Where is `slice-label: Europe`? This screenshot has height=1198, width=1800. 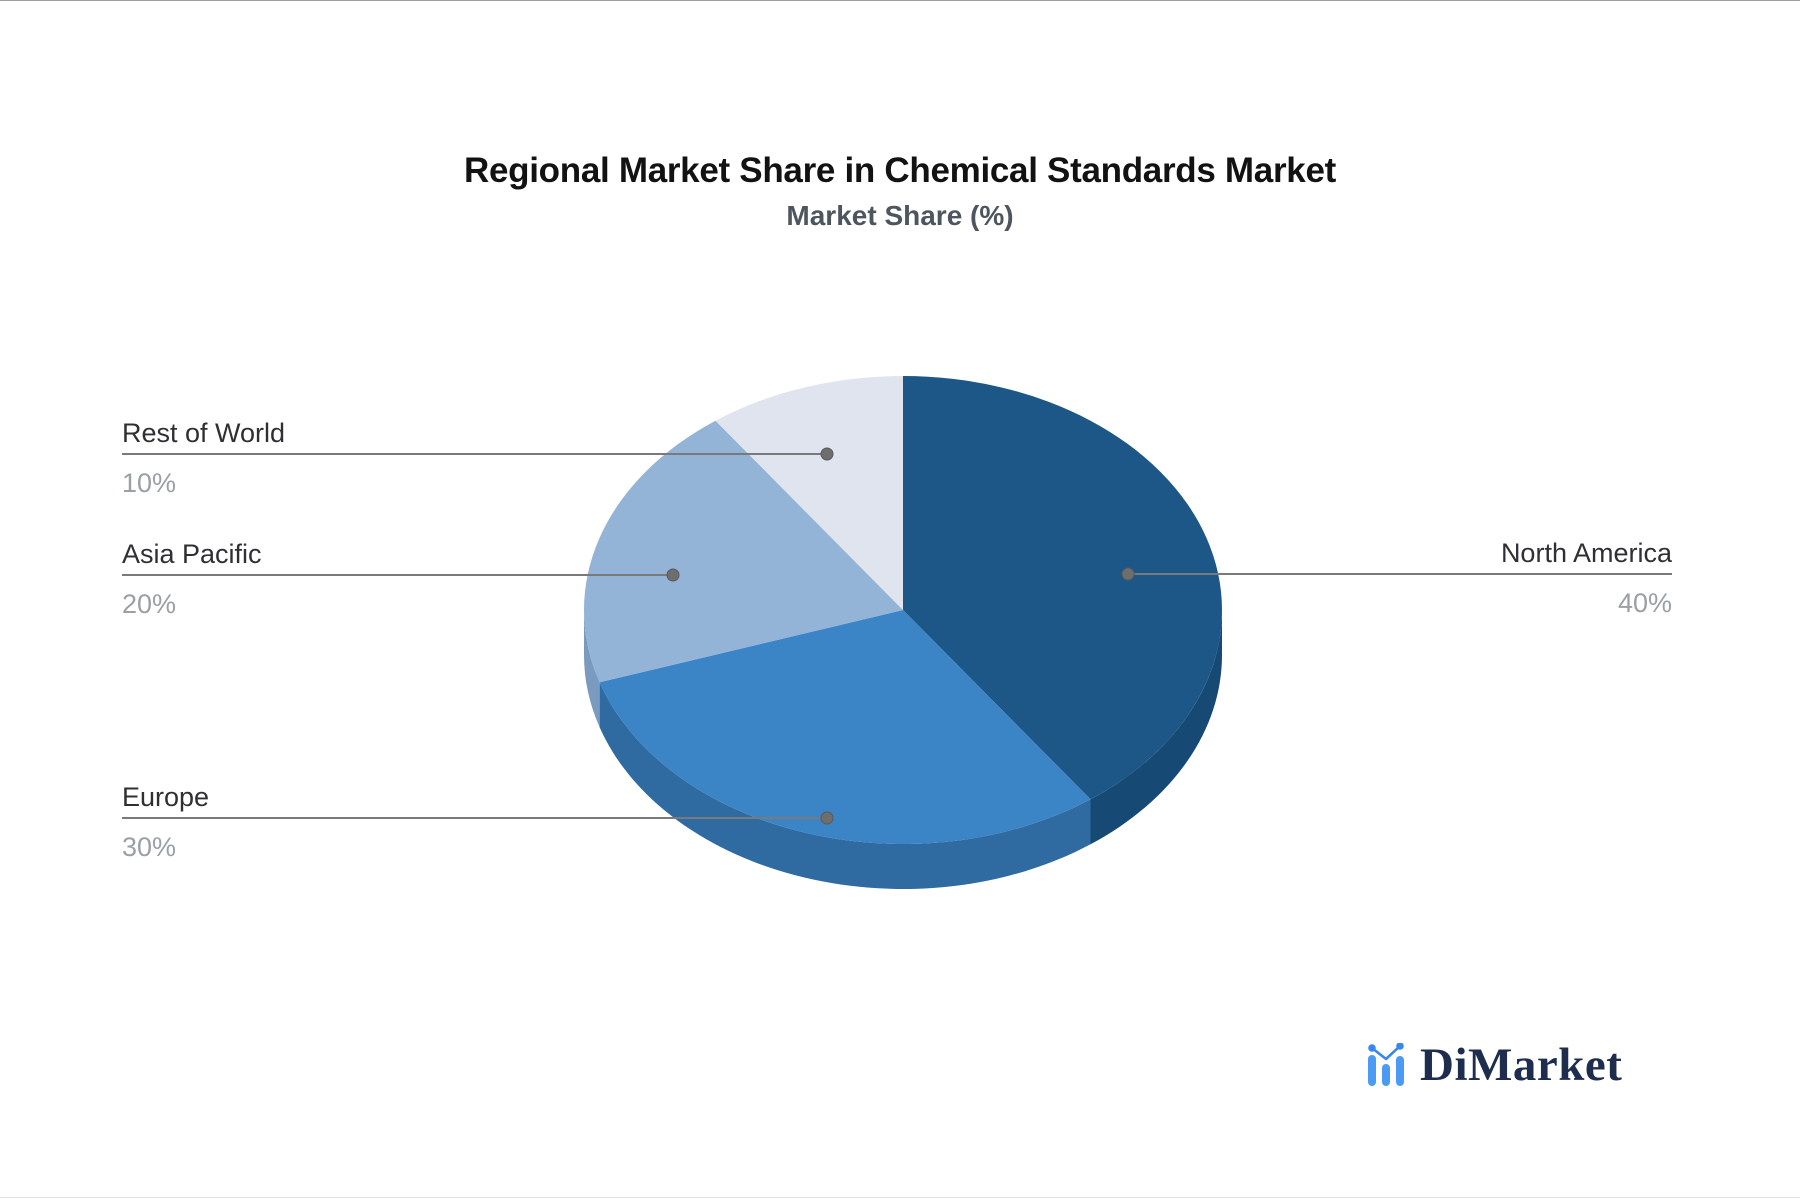 slice-label: Europe is located at coordinates (166, 797).